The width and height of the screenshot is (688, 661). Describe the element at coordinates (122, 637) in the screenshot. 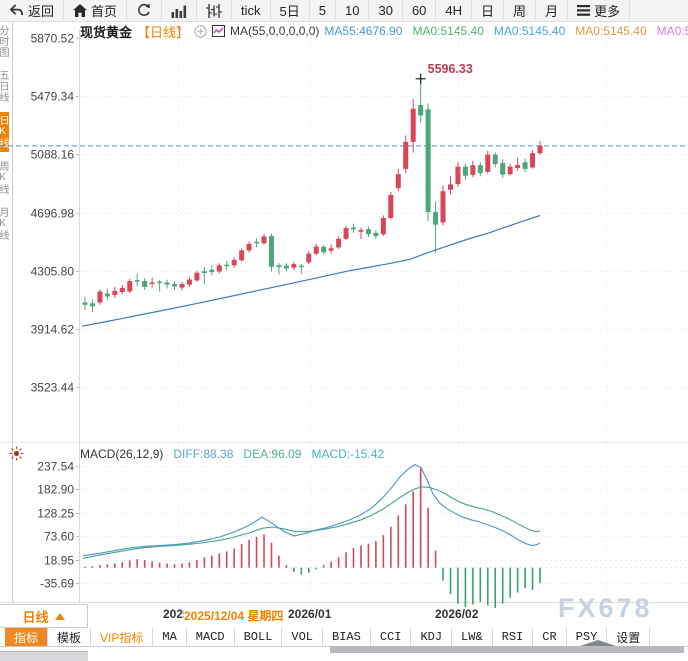

I see `tab-vip-indicator: VIP指标` at that location.